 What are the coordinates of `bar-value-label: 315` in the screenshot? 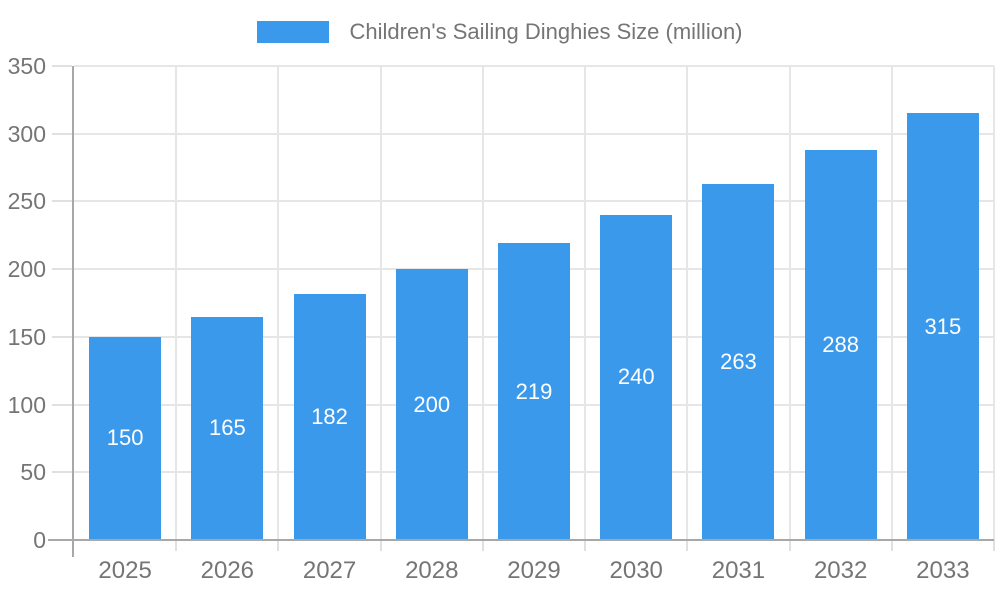 It's located at (943, 326).